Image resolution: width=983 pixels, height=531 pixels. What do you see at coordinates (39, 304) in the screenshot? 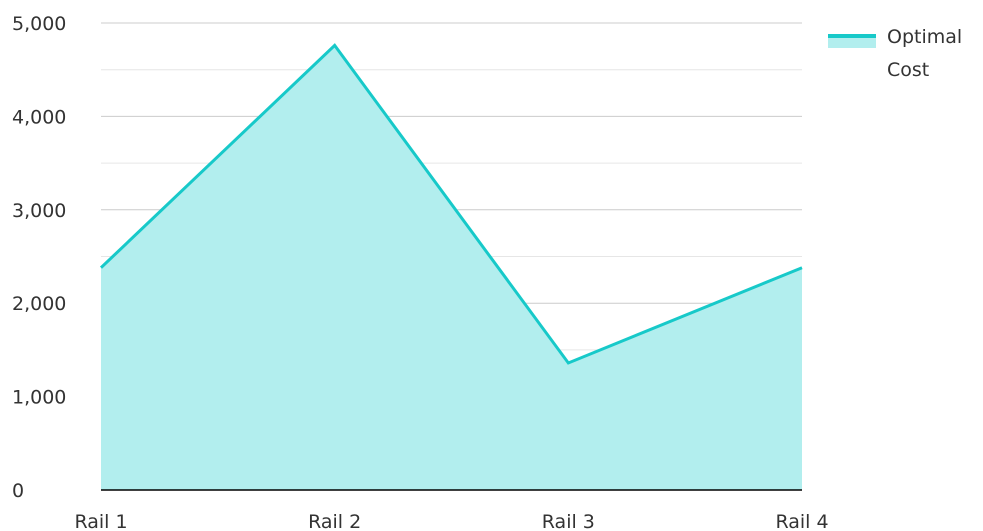
I see `y-tick-label: 2,000` at bounding box center [39, 304].